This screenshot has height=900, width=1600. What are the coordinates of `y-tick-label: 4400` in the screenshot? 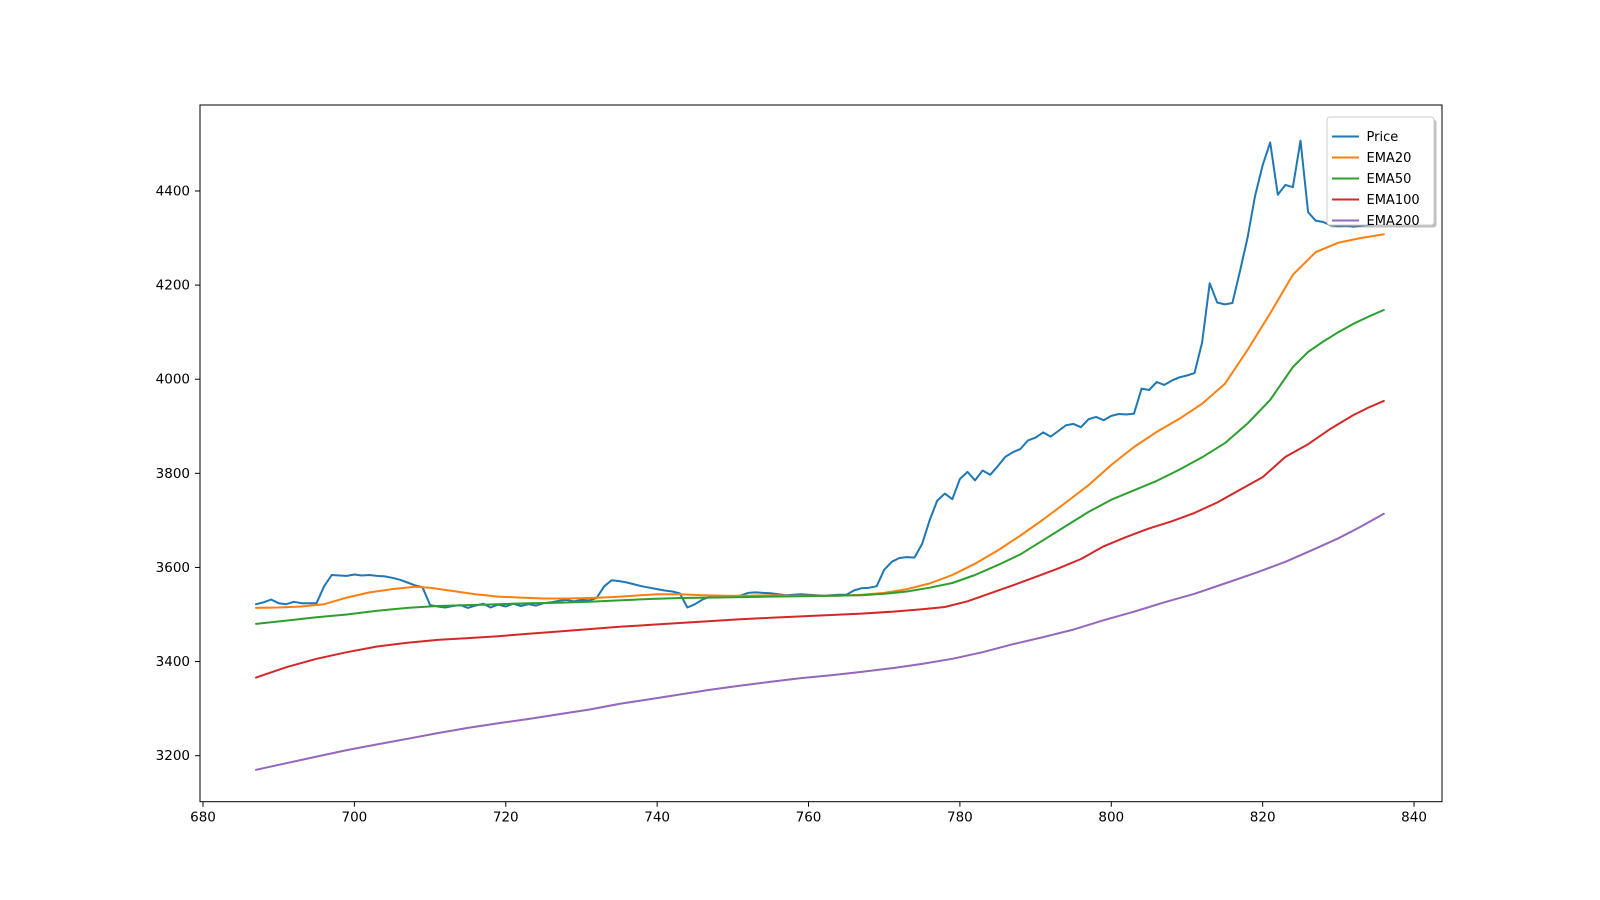 It's located at (173, 191).